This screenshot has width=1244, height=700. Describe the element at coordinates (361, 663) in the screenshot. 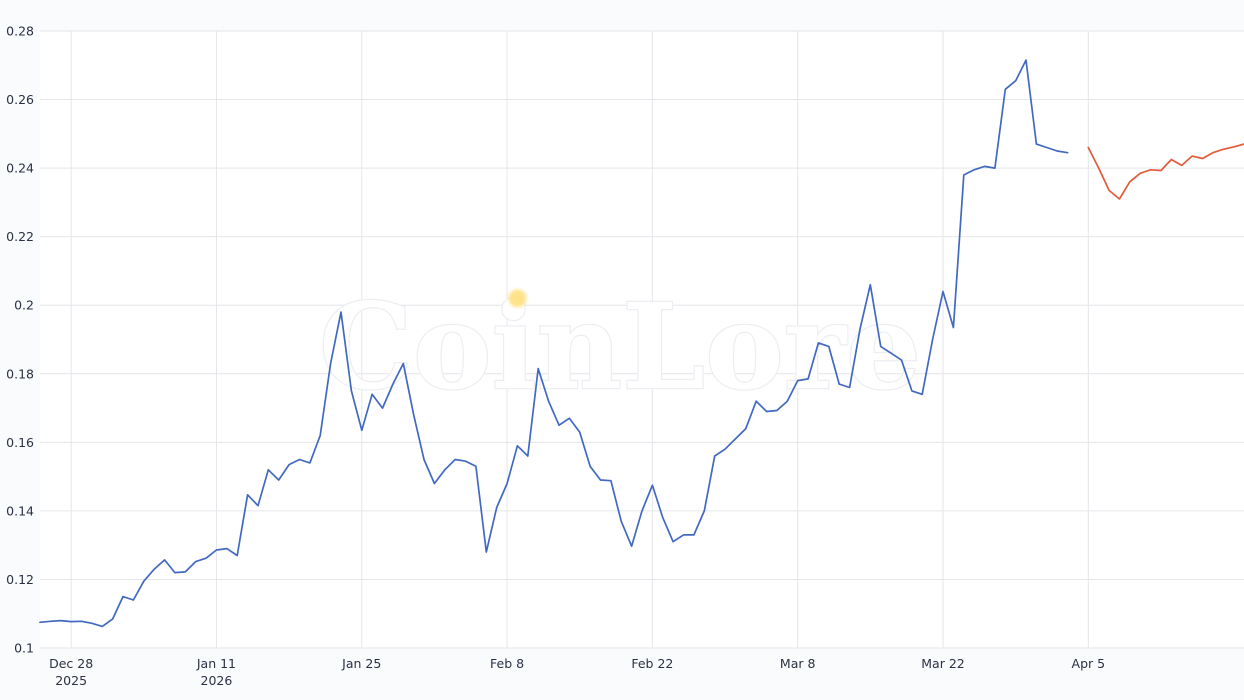

I see `x-tick-label: Jan 25` at that location.